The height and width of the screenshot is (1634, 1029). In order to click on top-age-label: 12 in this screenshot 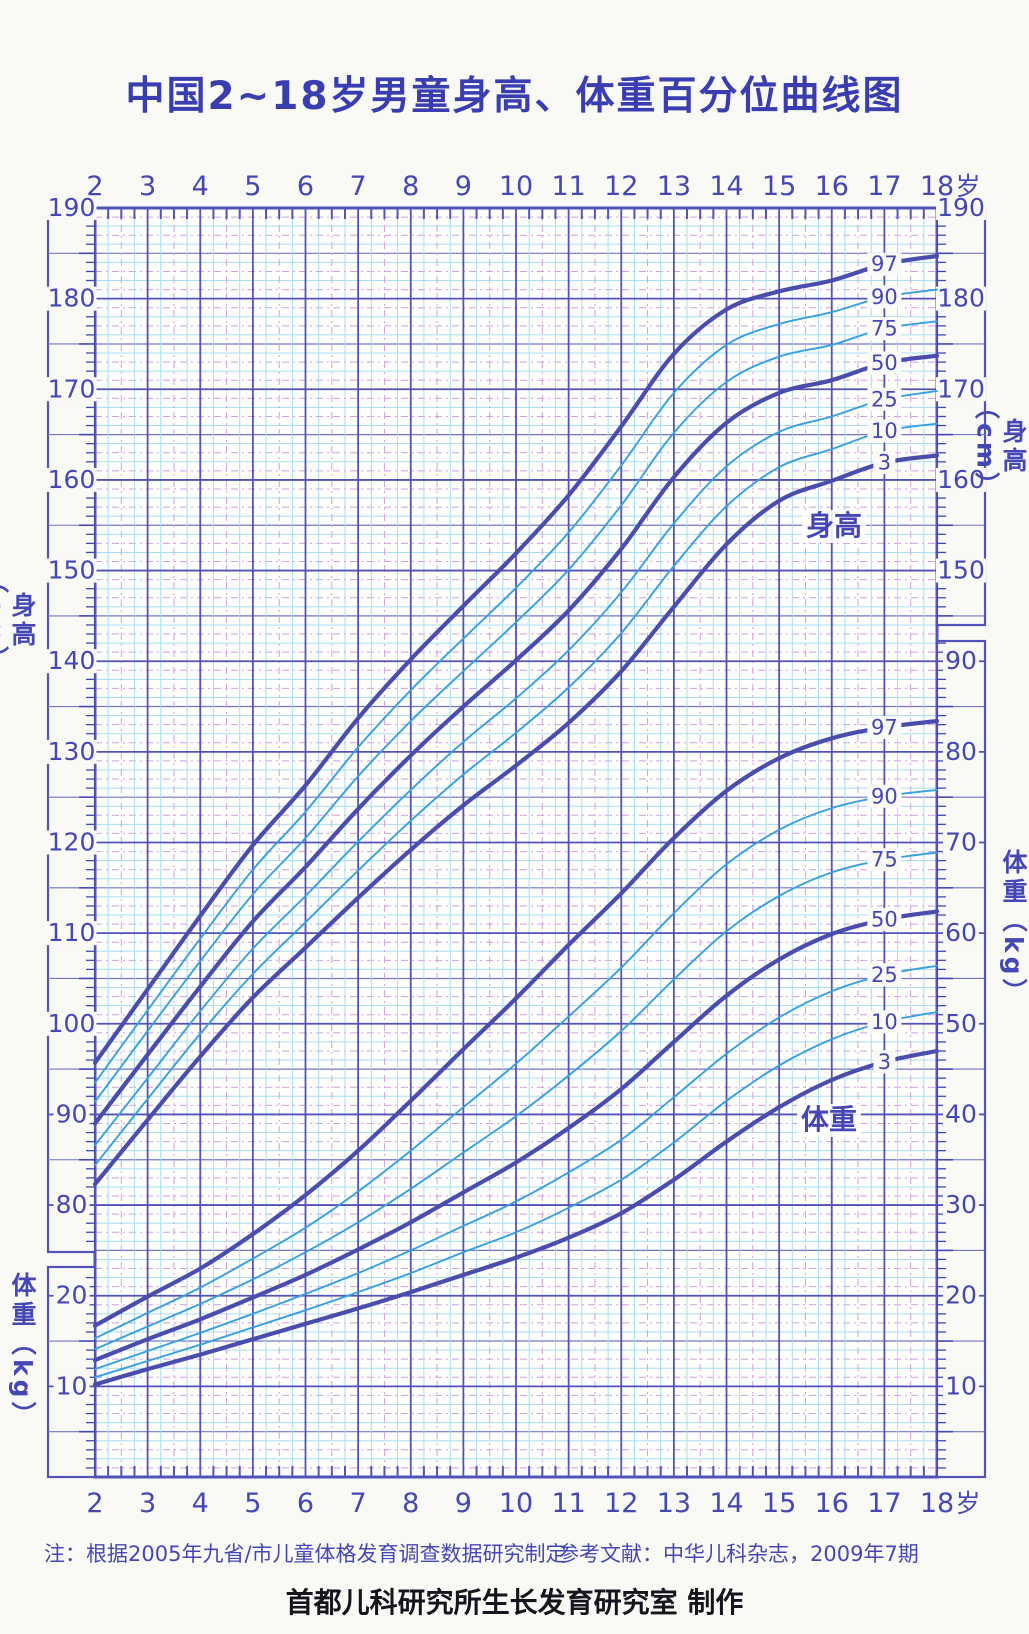, I will do `click(621, 186)`.